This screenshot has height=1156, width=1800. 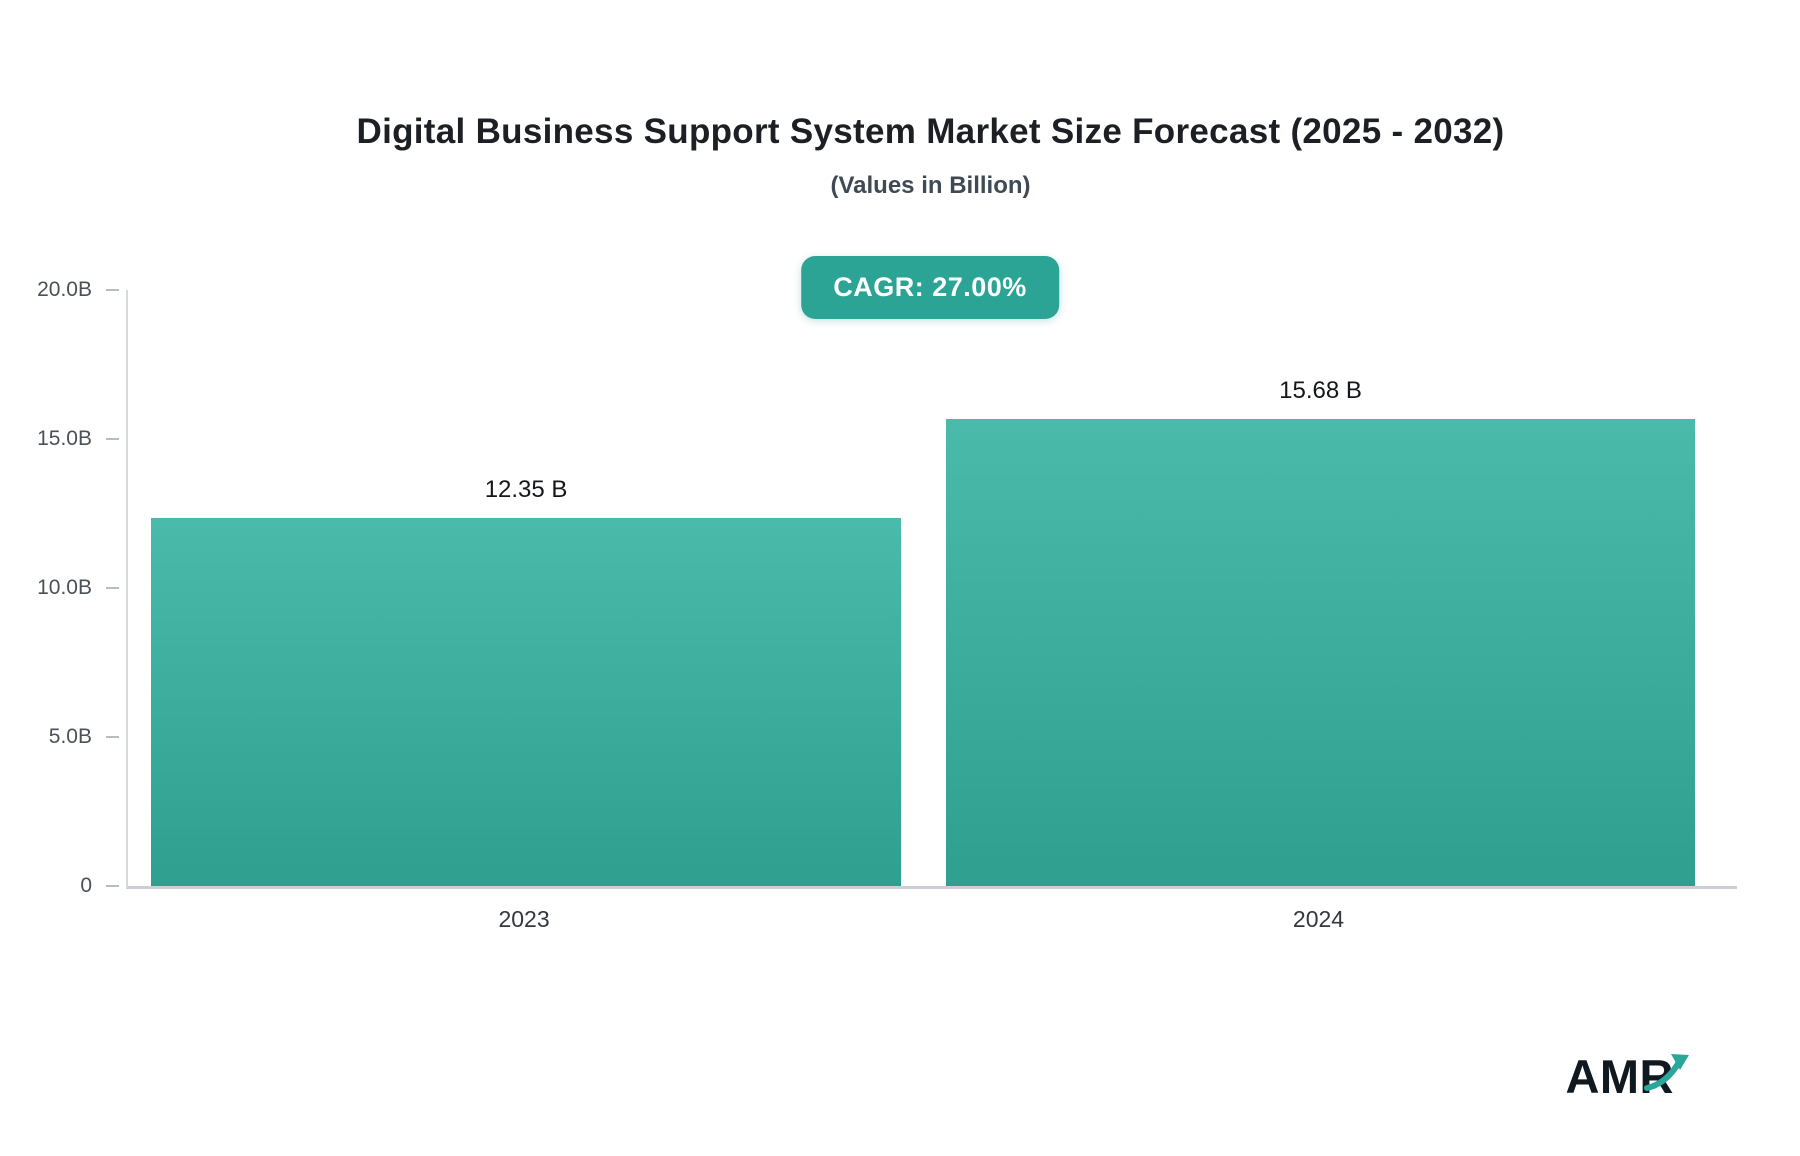 I want to click on growth-arrow-icon, so click(x=1667, y=1074).